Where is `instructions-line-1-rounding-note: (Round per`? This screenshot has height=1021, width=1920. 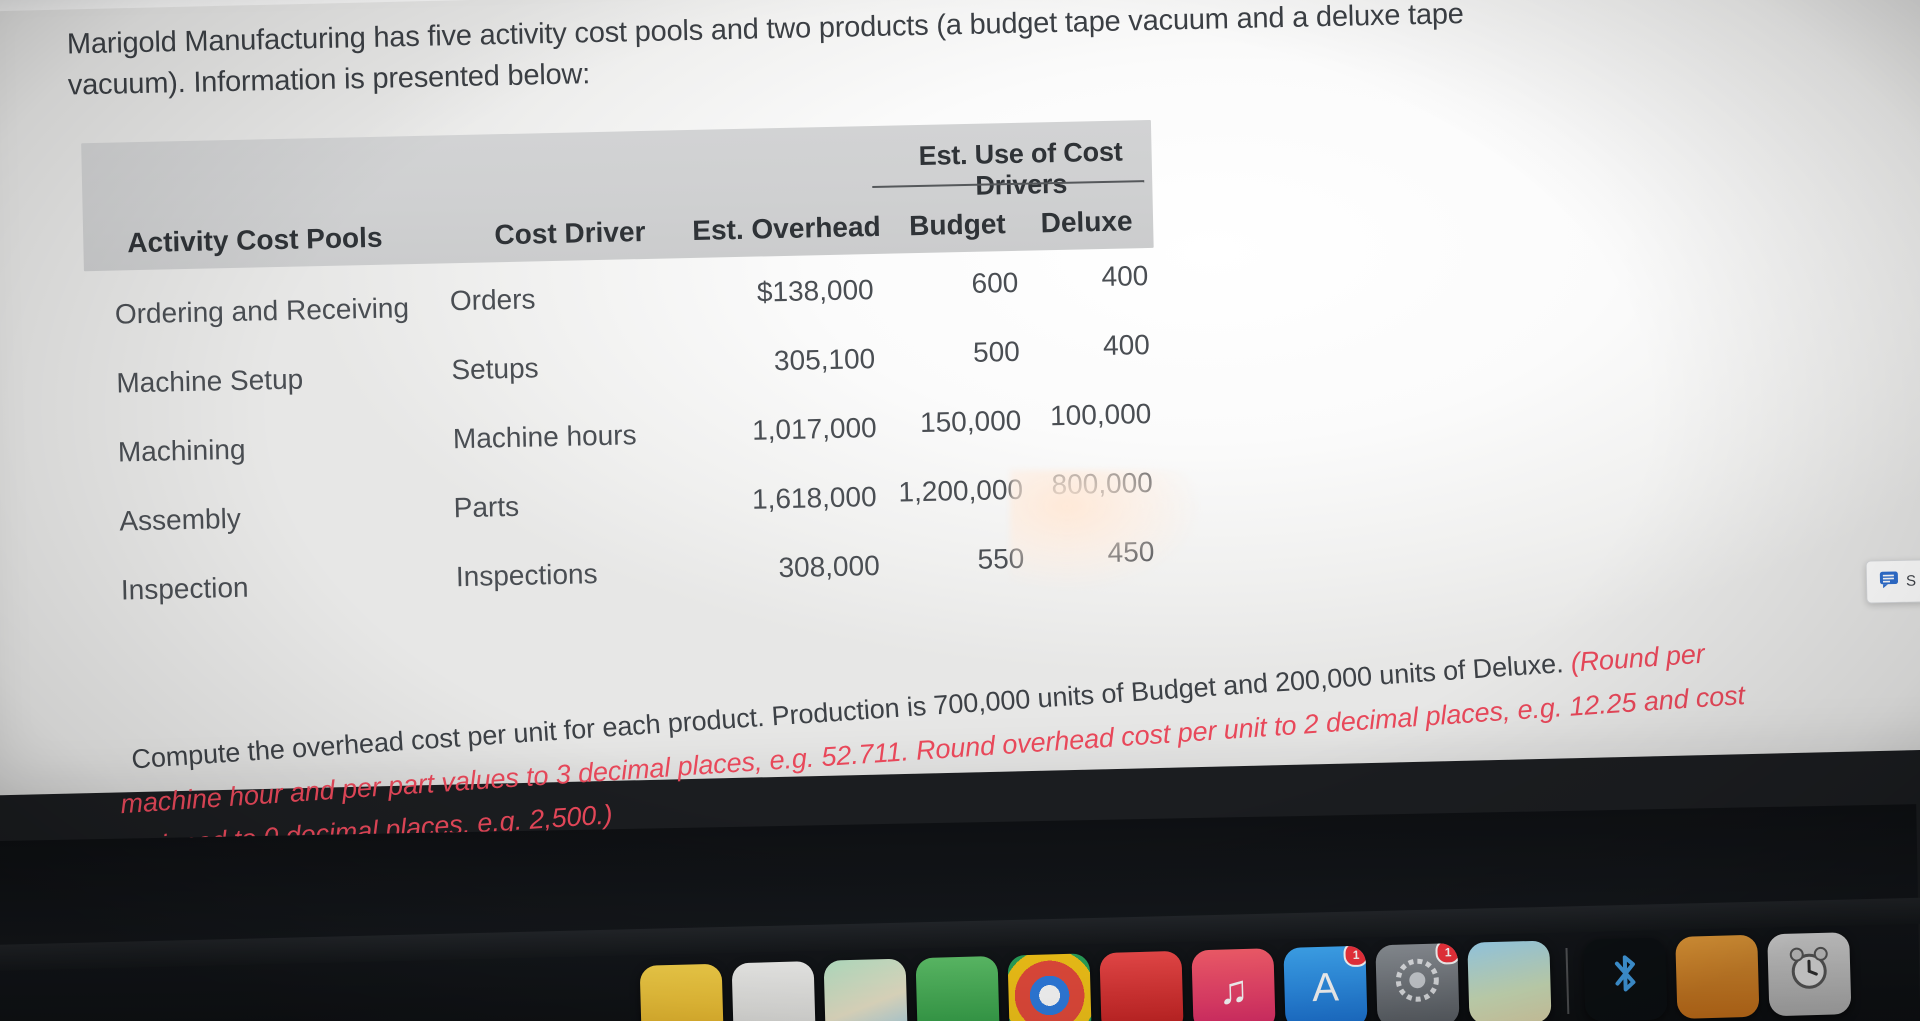
instructions-line-1-rounding-note: (Round per is located at coordinates (1637, 658).